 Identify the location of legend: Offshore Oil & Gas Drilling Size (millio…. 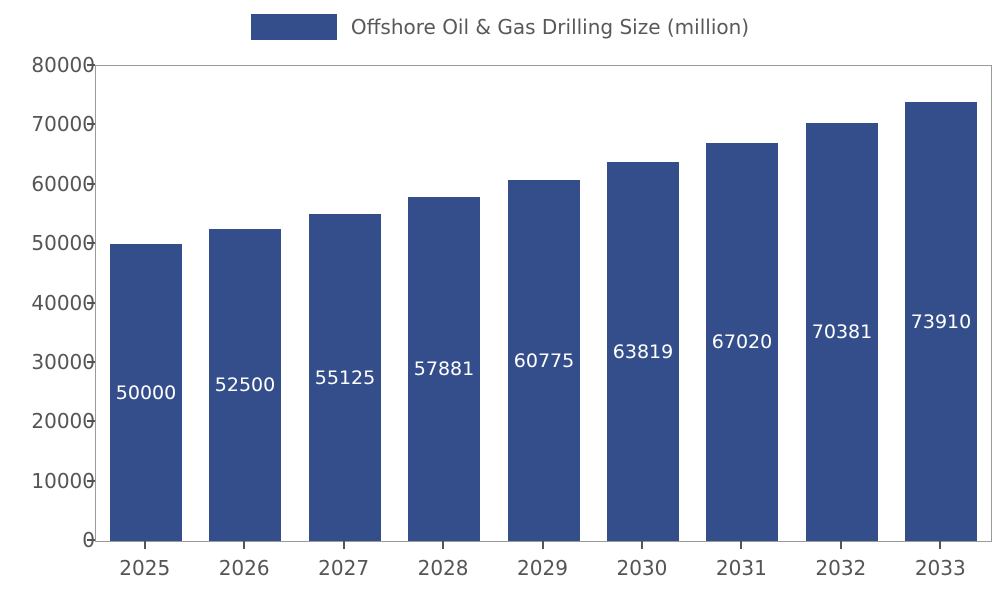
(500, 27).